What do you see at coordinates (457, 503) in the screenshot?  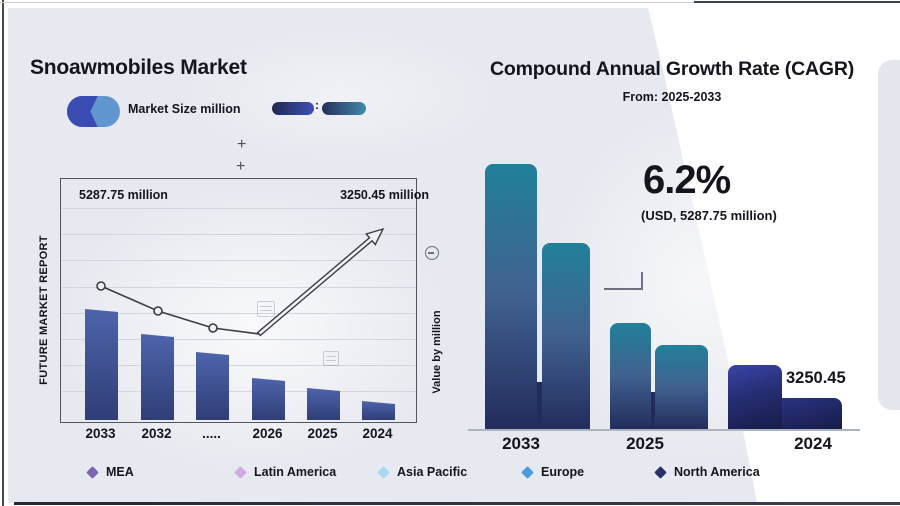 I see `frame-bottom-line` at bounding box center [457, 503].